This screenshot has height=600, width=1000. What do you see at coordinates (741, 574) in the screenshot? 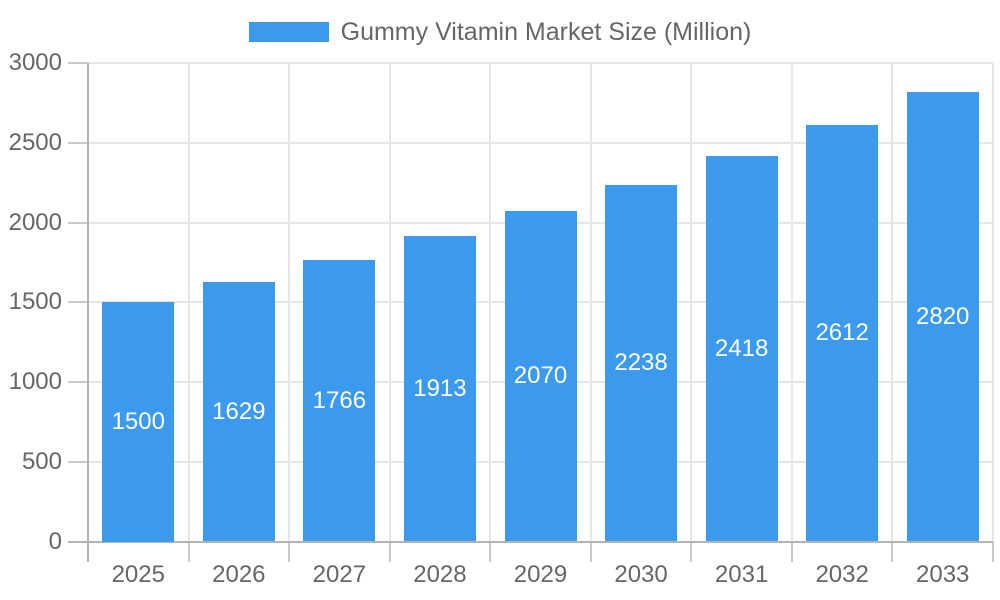
I see `x-tick-label: 2031` at bounding box center [741, 574].